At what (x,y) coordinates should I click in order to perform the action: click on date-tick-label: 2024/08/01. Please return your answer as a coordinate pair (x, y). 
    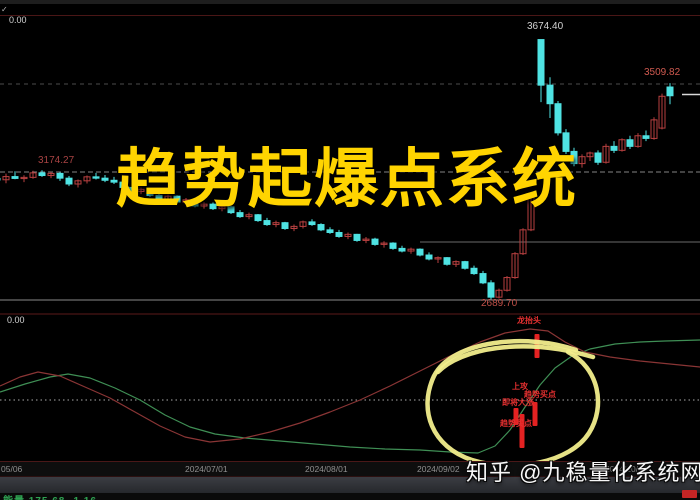
    Looking at the image, I should click on (326, 469).